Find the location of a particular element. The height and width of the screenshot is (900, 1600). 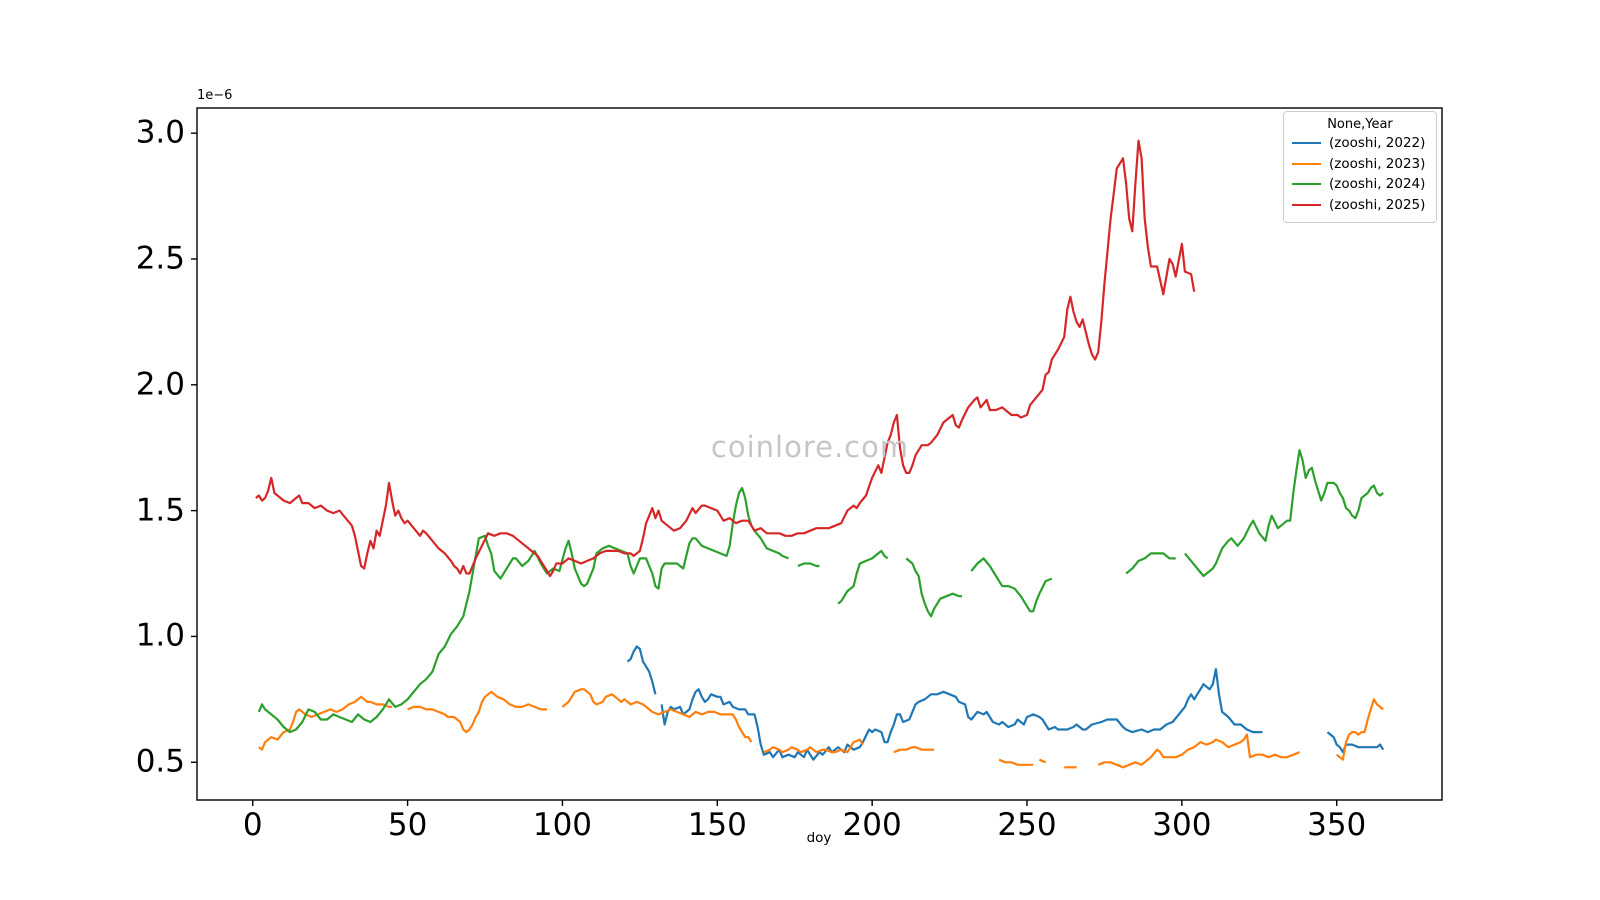

legend-entry: (zooshi, 2025) is located at coordinates (1360, 205).